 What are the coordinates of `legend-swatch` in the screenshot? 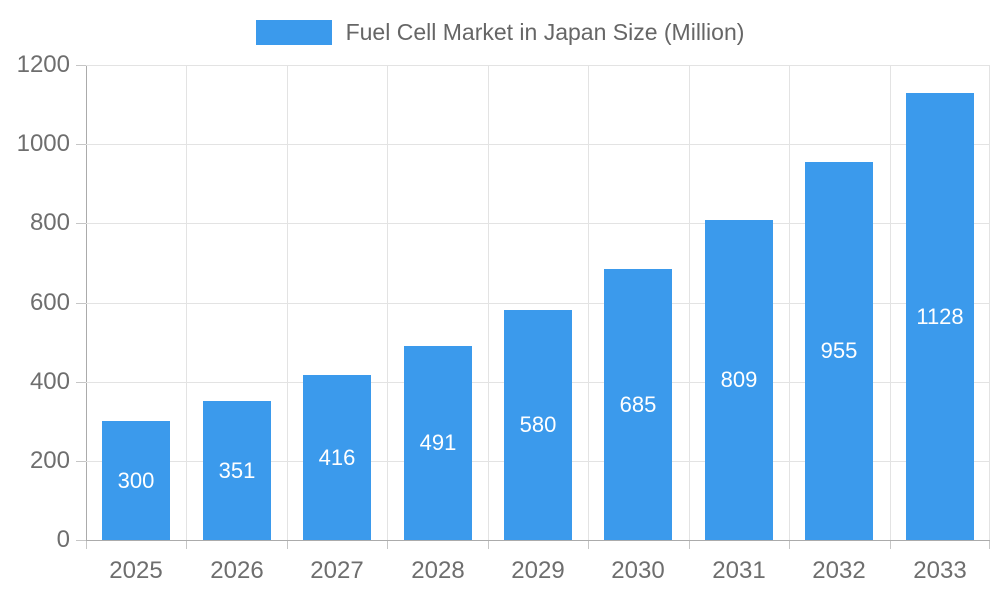 It's located at (293, 32).